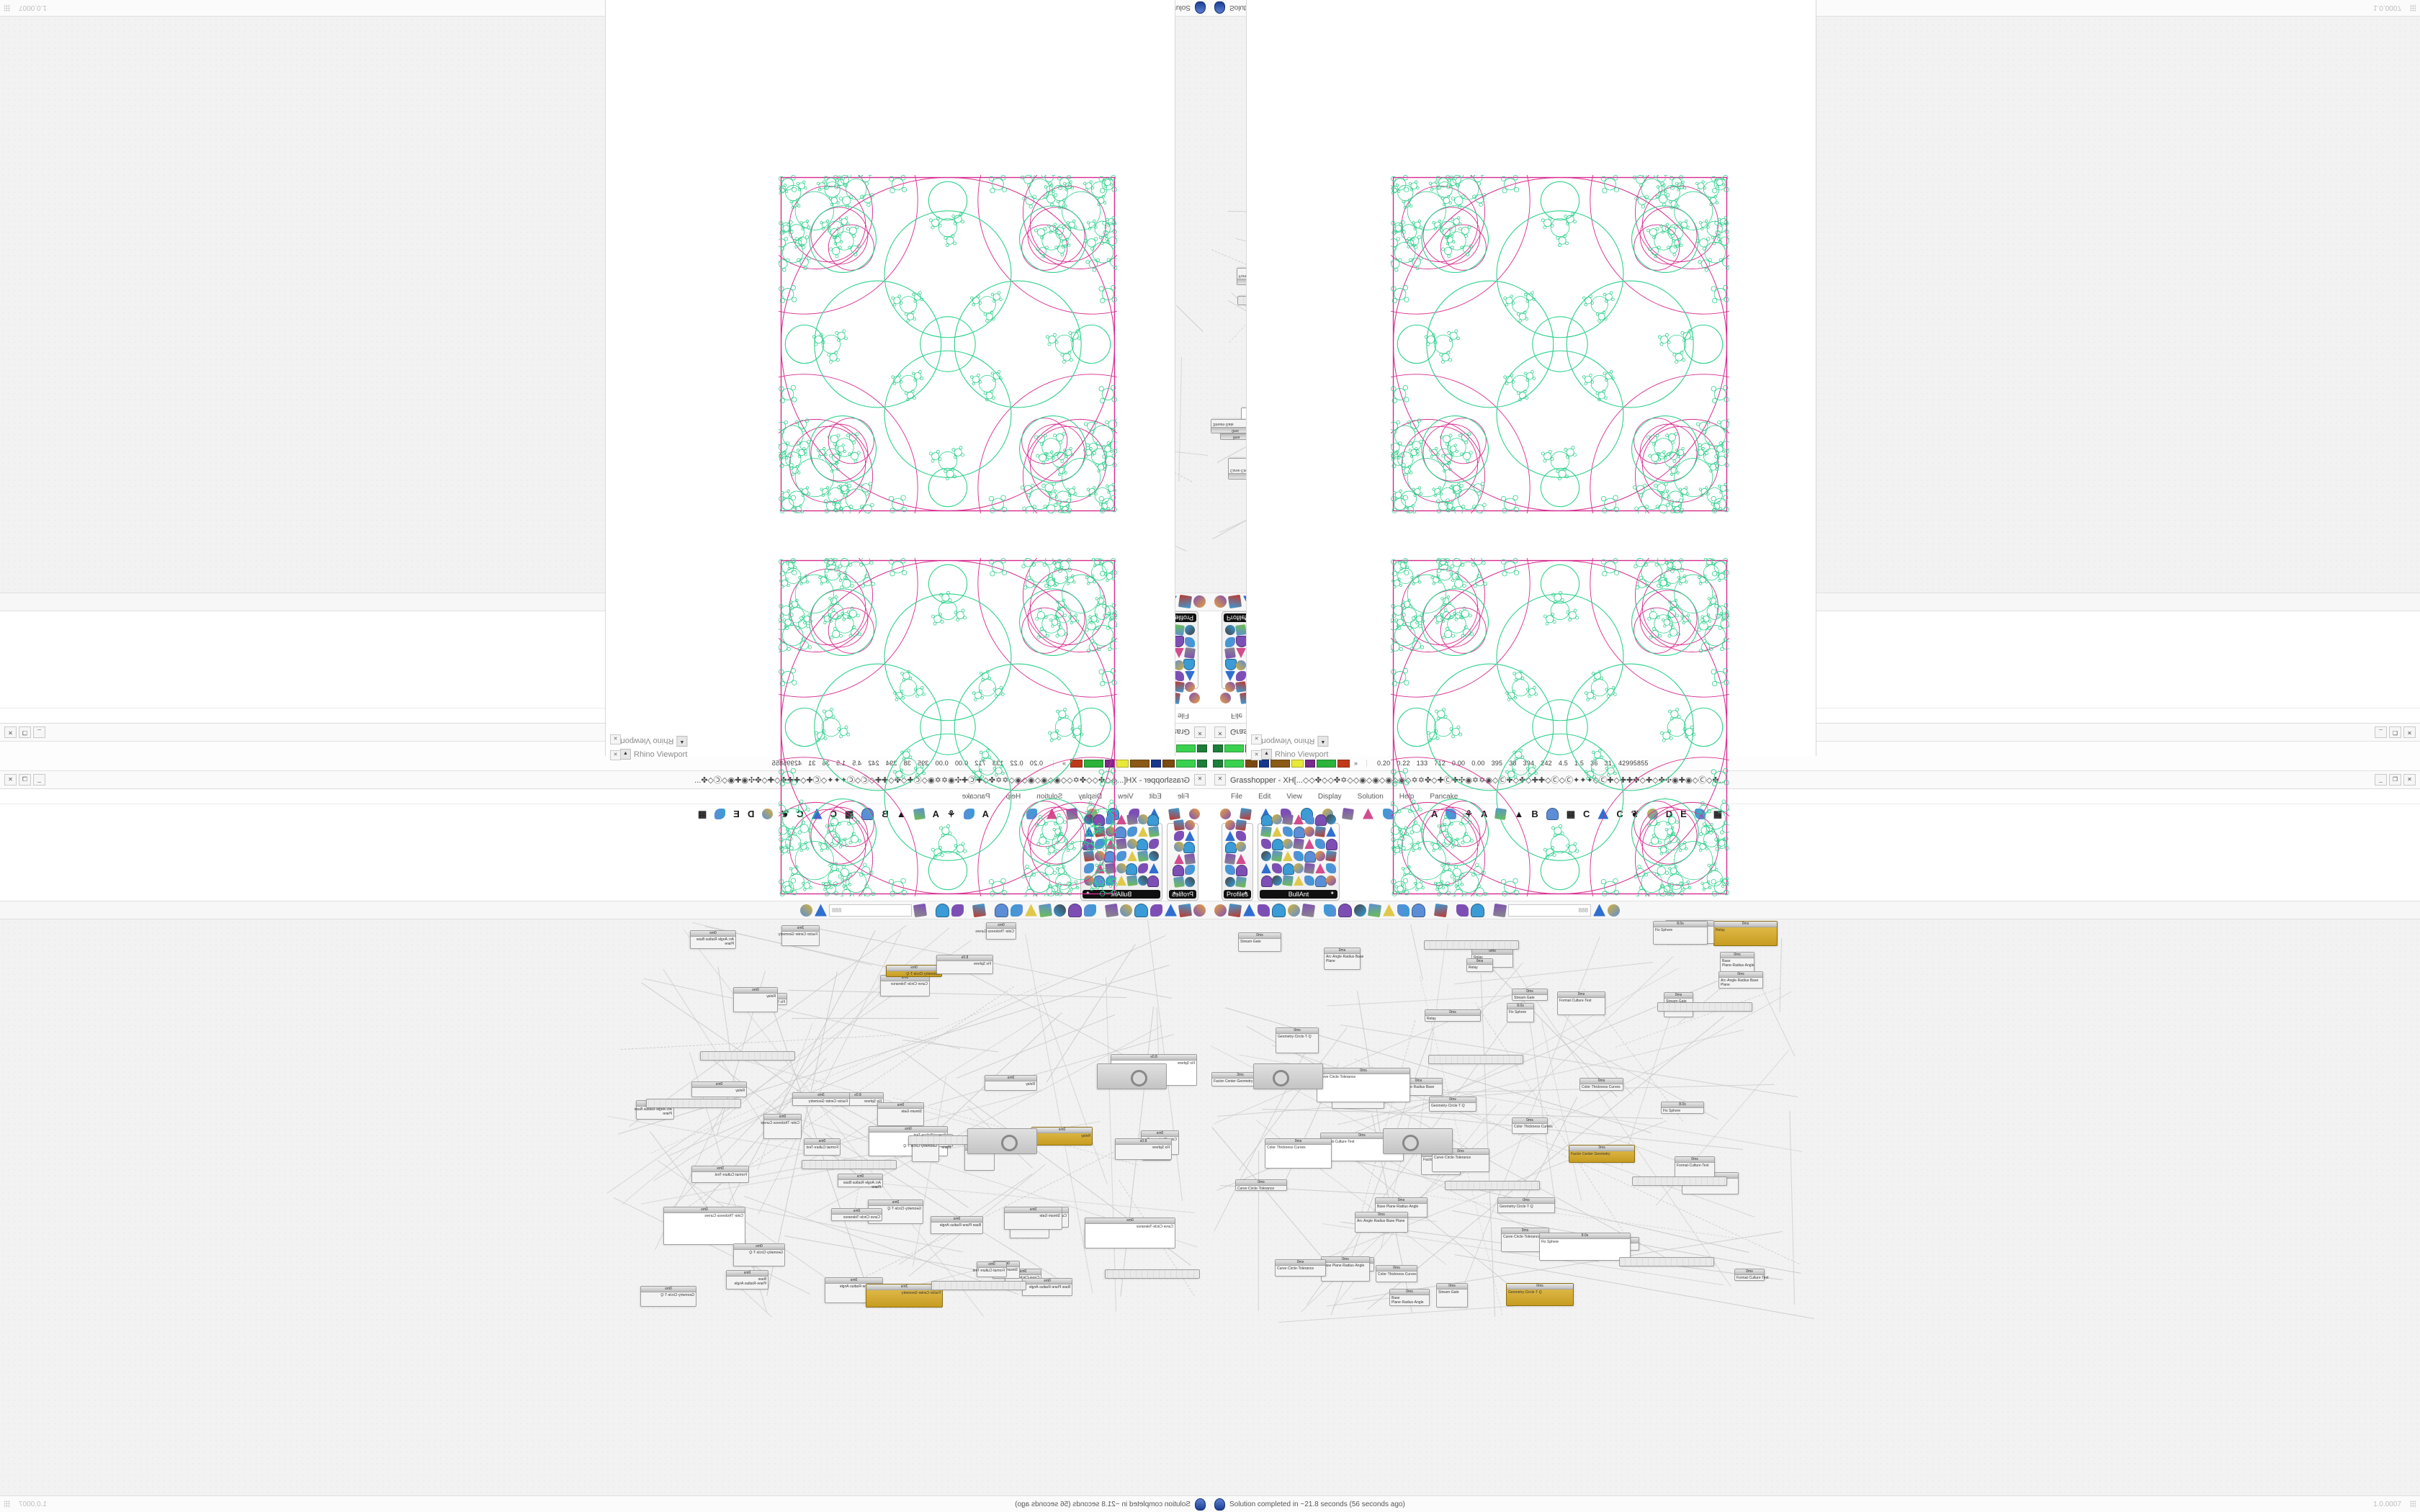  Describe the element at coordinates (1141, 910) in the screenshot. I see `mesh-icon` at that location.